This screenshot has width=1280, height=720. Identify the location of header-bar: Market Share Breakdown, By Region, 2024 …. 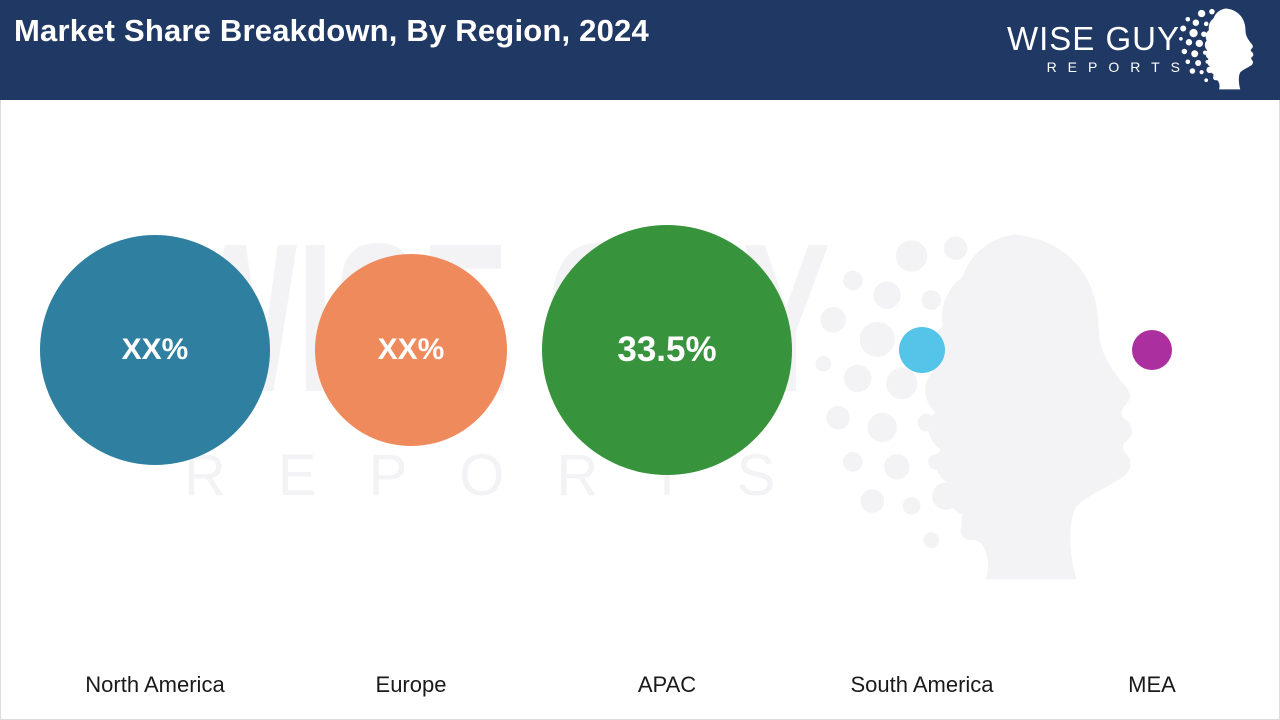
(640, 50).